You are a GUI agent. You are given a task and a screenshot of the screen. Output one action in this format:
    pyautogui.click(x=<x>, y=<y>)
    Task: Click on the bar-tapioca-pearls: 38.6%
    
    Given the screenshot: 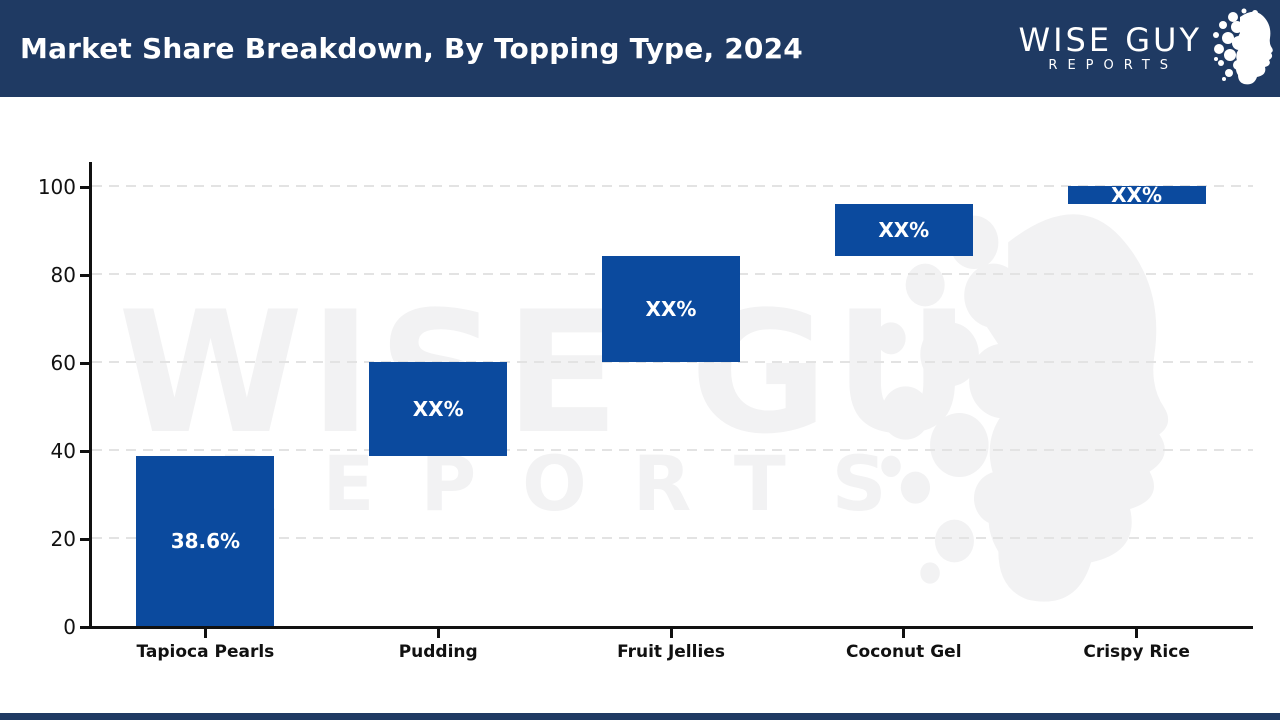 What is the action you would take?
    pyautogui.click(x=205, y=541)
    